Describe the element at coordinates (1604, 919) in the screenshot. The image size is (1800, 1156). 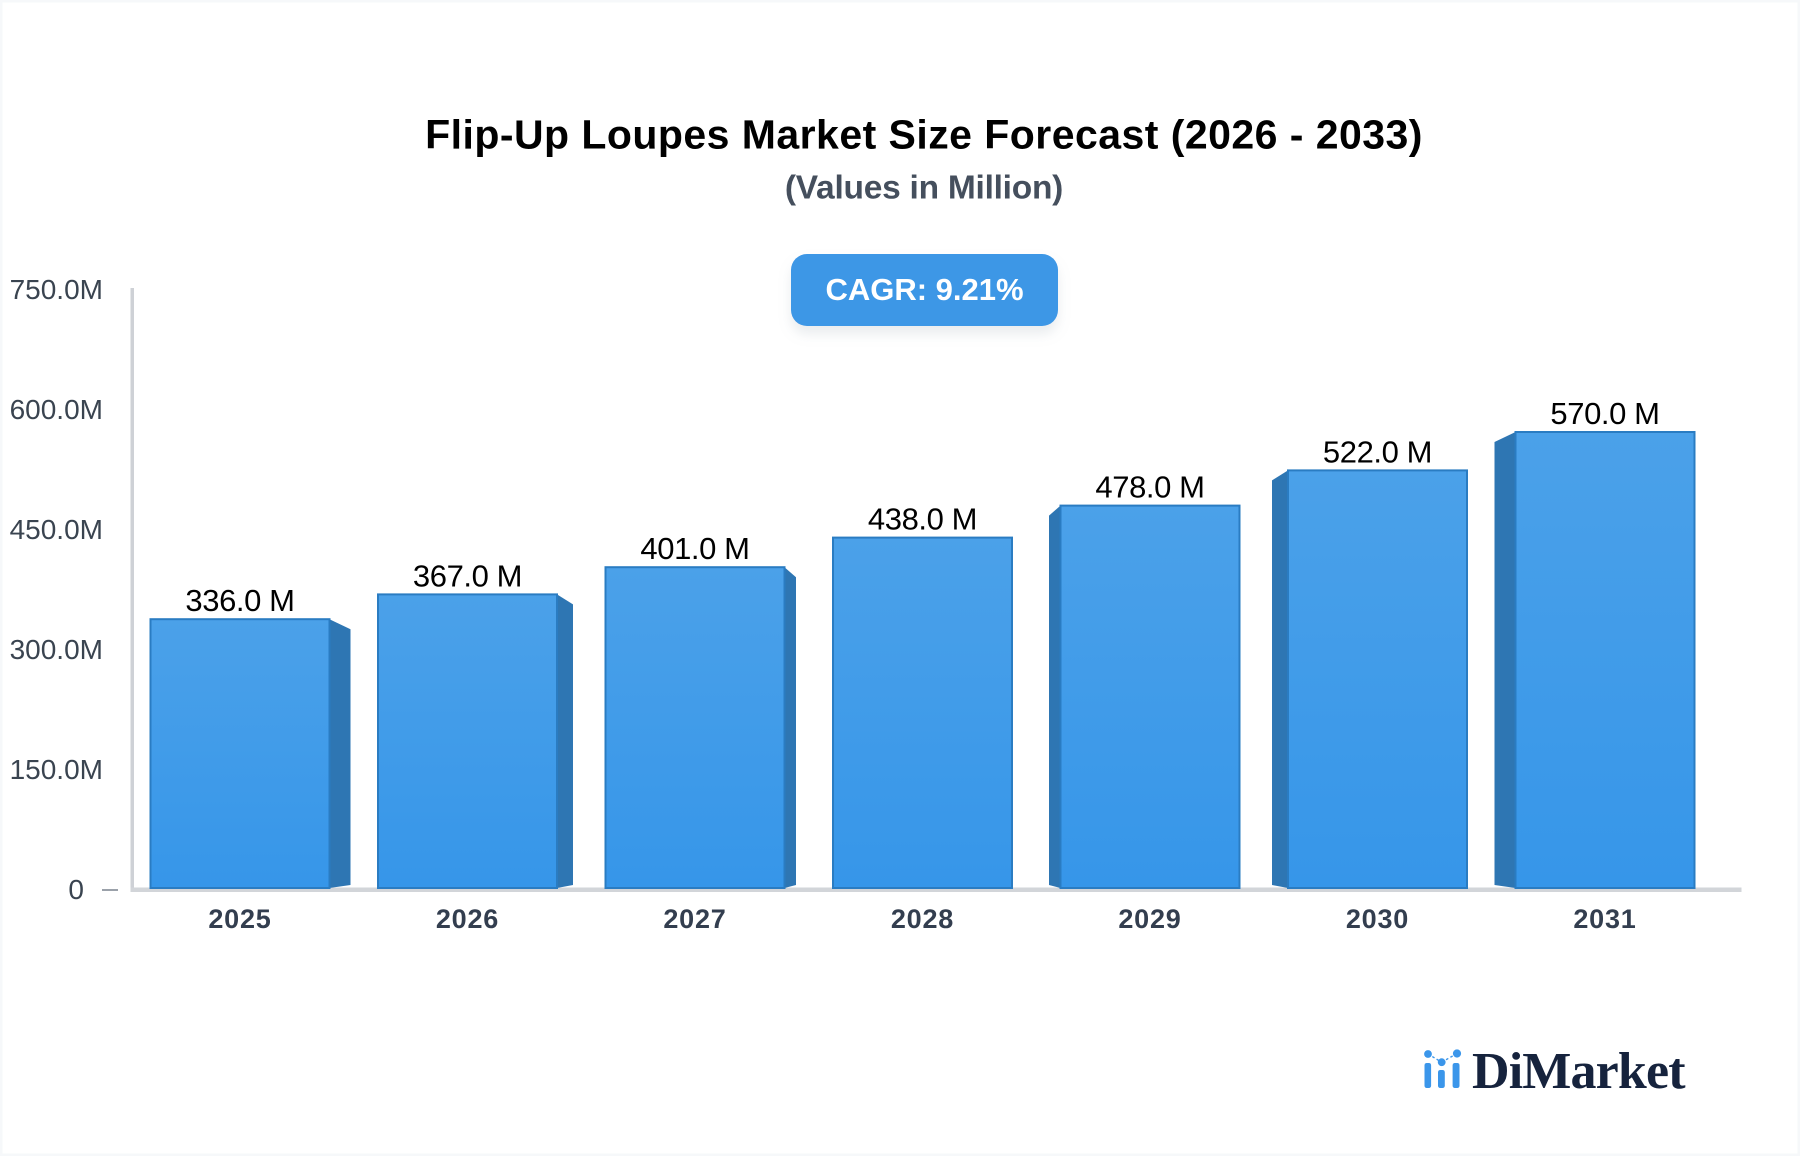
I see `svg-text: 2031` at that location.